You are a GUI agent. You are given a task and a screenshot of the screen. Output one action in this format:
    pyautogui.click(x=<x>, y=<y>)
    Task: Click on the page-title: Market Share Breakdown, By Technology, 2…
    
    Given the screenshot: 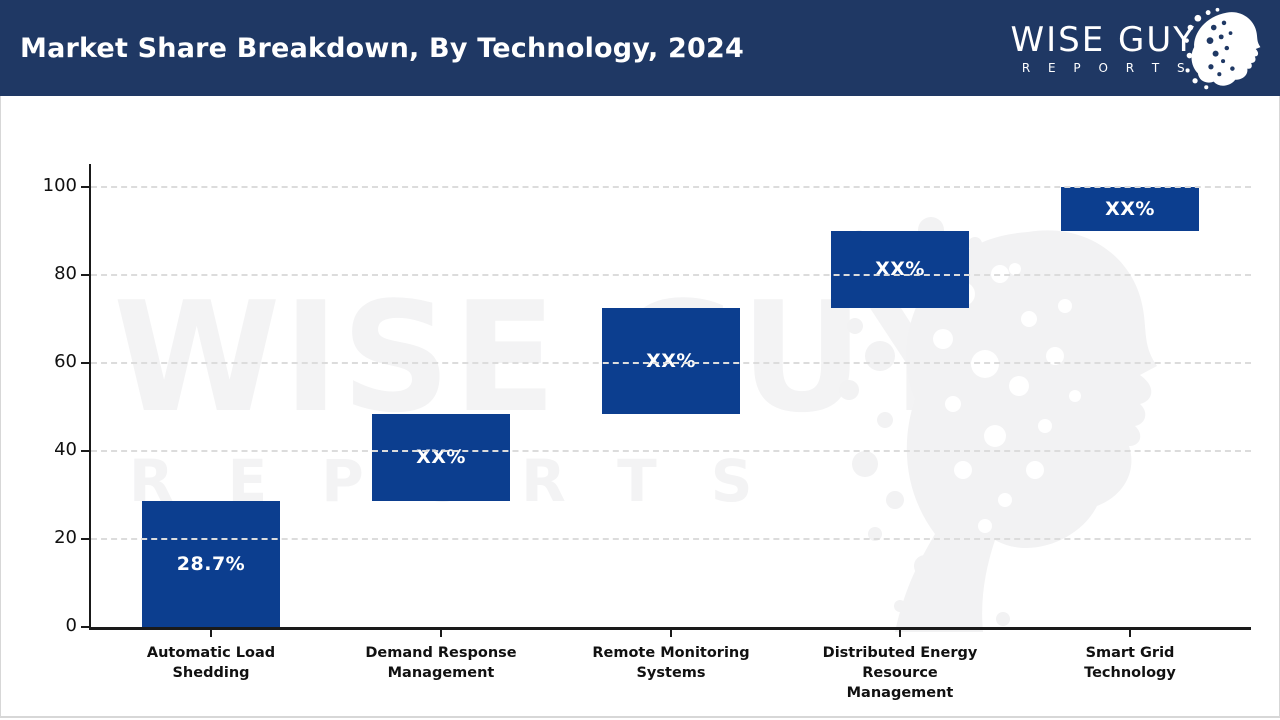 What is the action you would take?
    pyautogui.click(x=382, y=48)
    